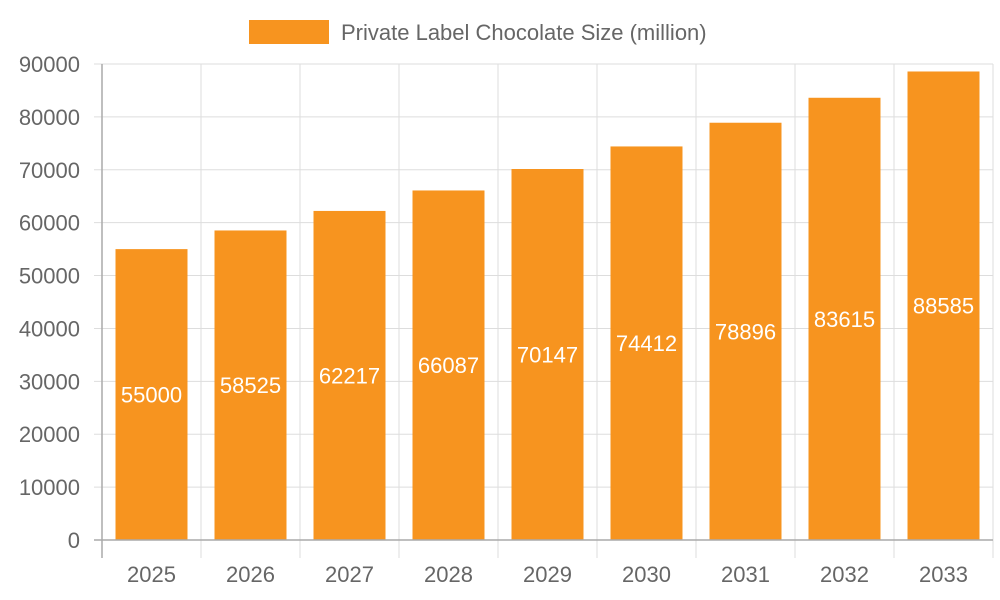 This screenshot has height=600, width=1000. What do you see at coordinates (49, 170) in the screenshot?
I see `y-tick-label: 70000` at bounding box center [49, 170].